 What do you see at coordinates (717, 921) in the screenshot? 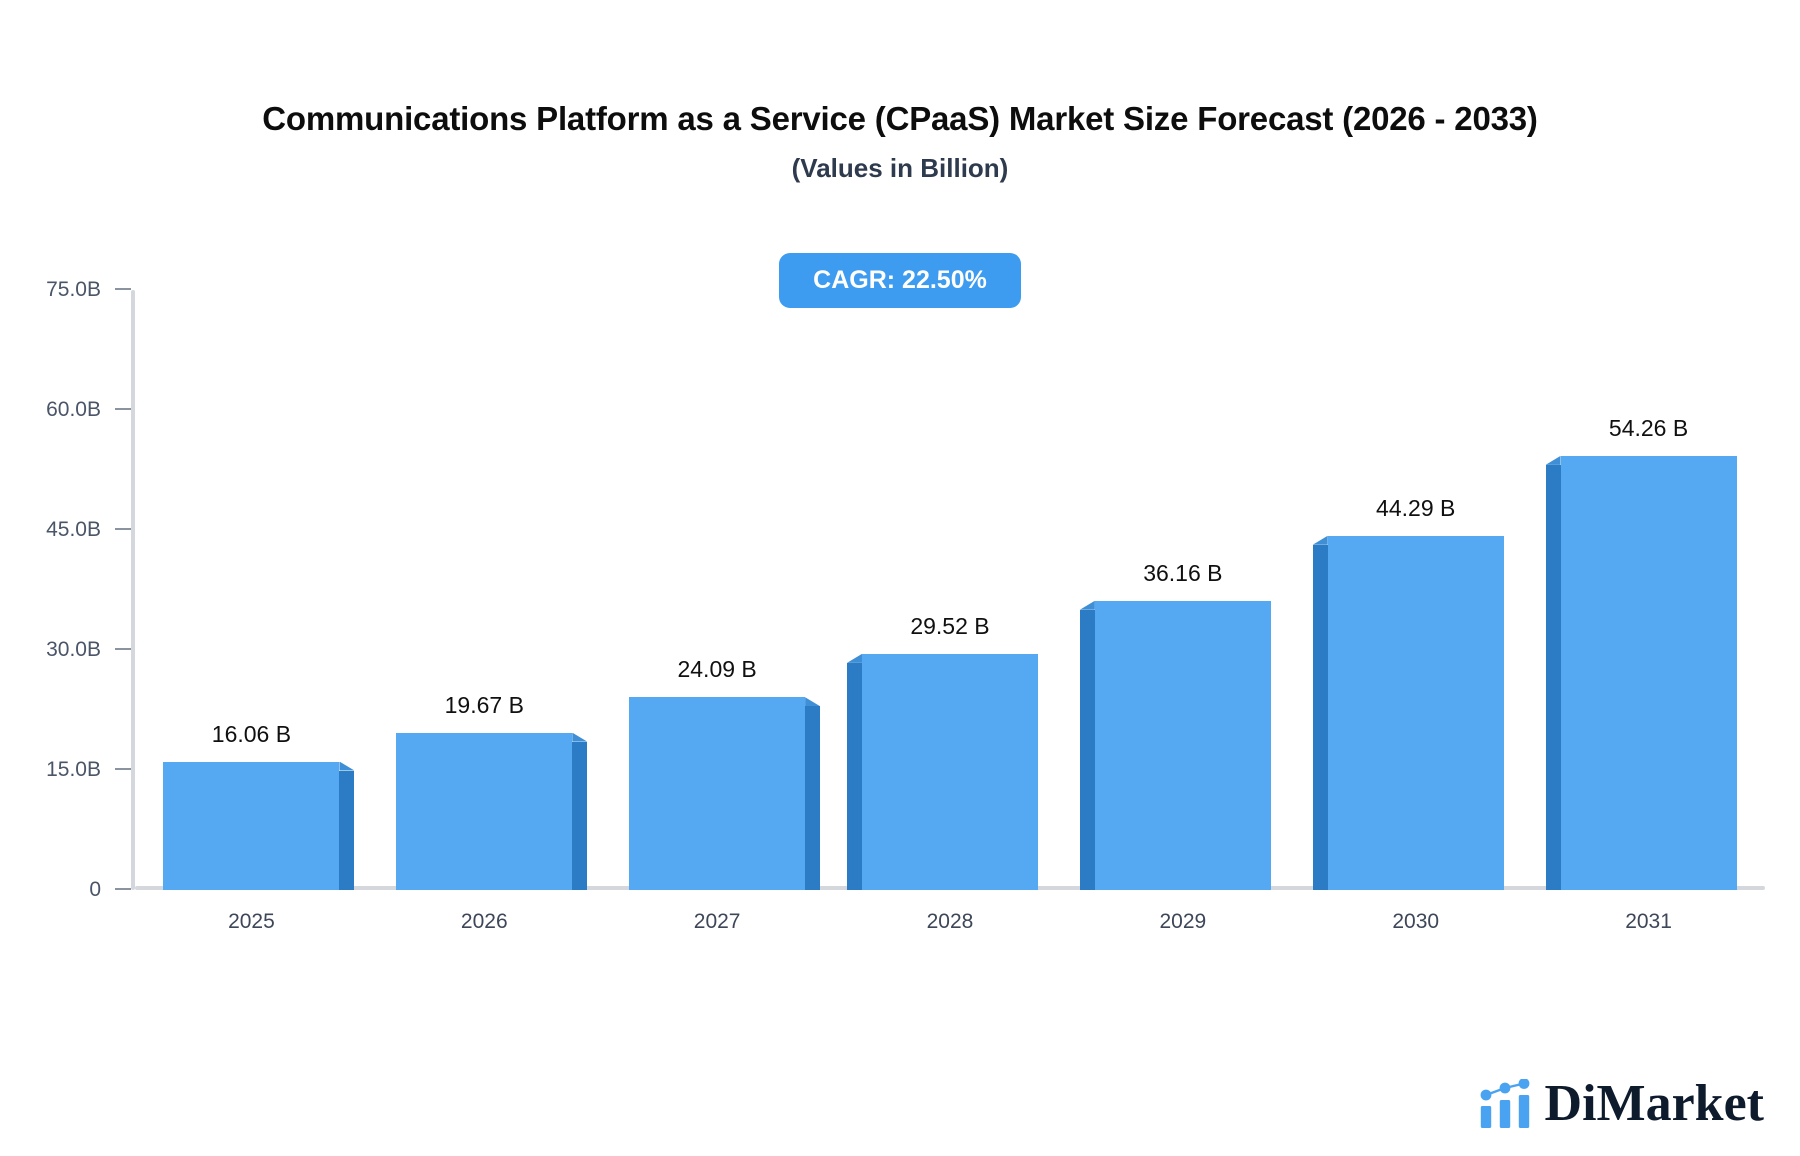
I see `x-axis-tick-label: 2027` at bounding box center [717, 921].